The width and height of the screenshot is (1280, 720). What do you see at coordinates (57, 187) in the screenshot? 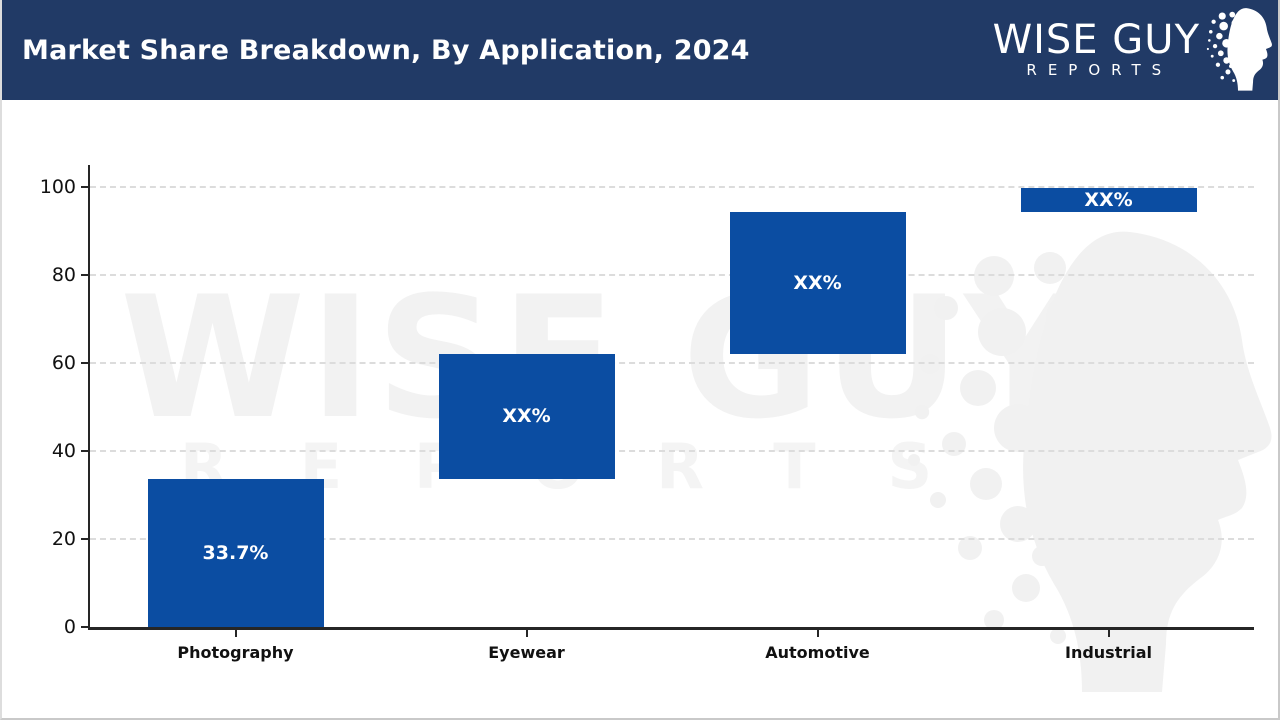
I see `y-tick-label: 100` at bounding box center [57, 187].